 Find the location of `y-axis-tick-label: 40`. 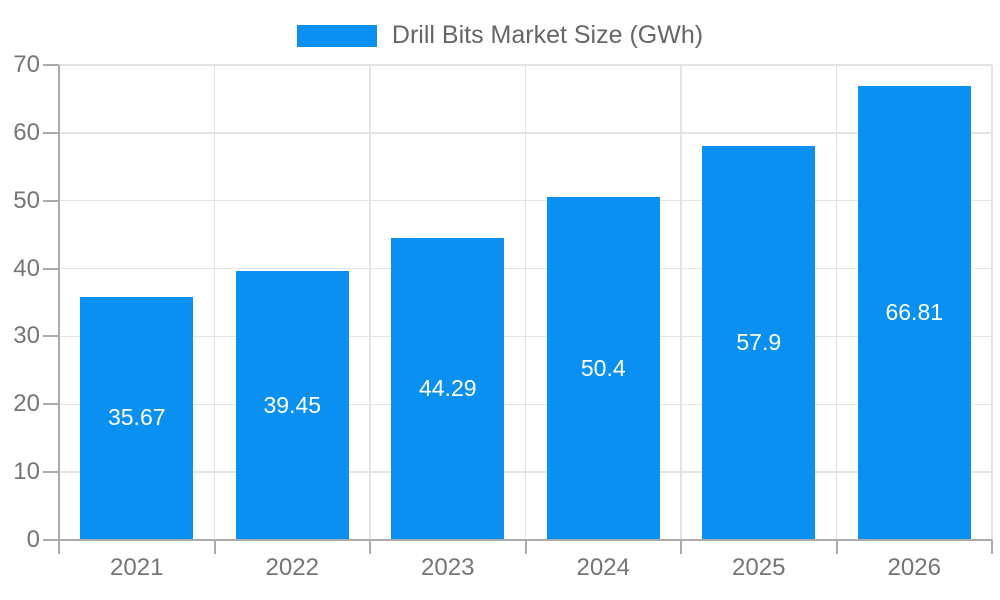

y-axis-tick-label: 40 is located at coordinates (26, 268).